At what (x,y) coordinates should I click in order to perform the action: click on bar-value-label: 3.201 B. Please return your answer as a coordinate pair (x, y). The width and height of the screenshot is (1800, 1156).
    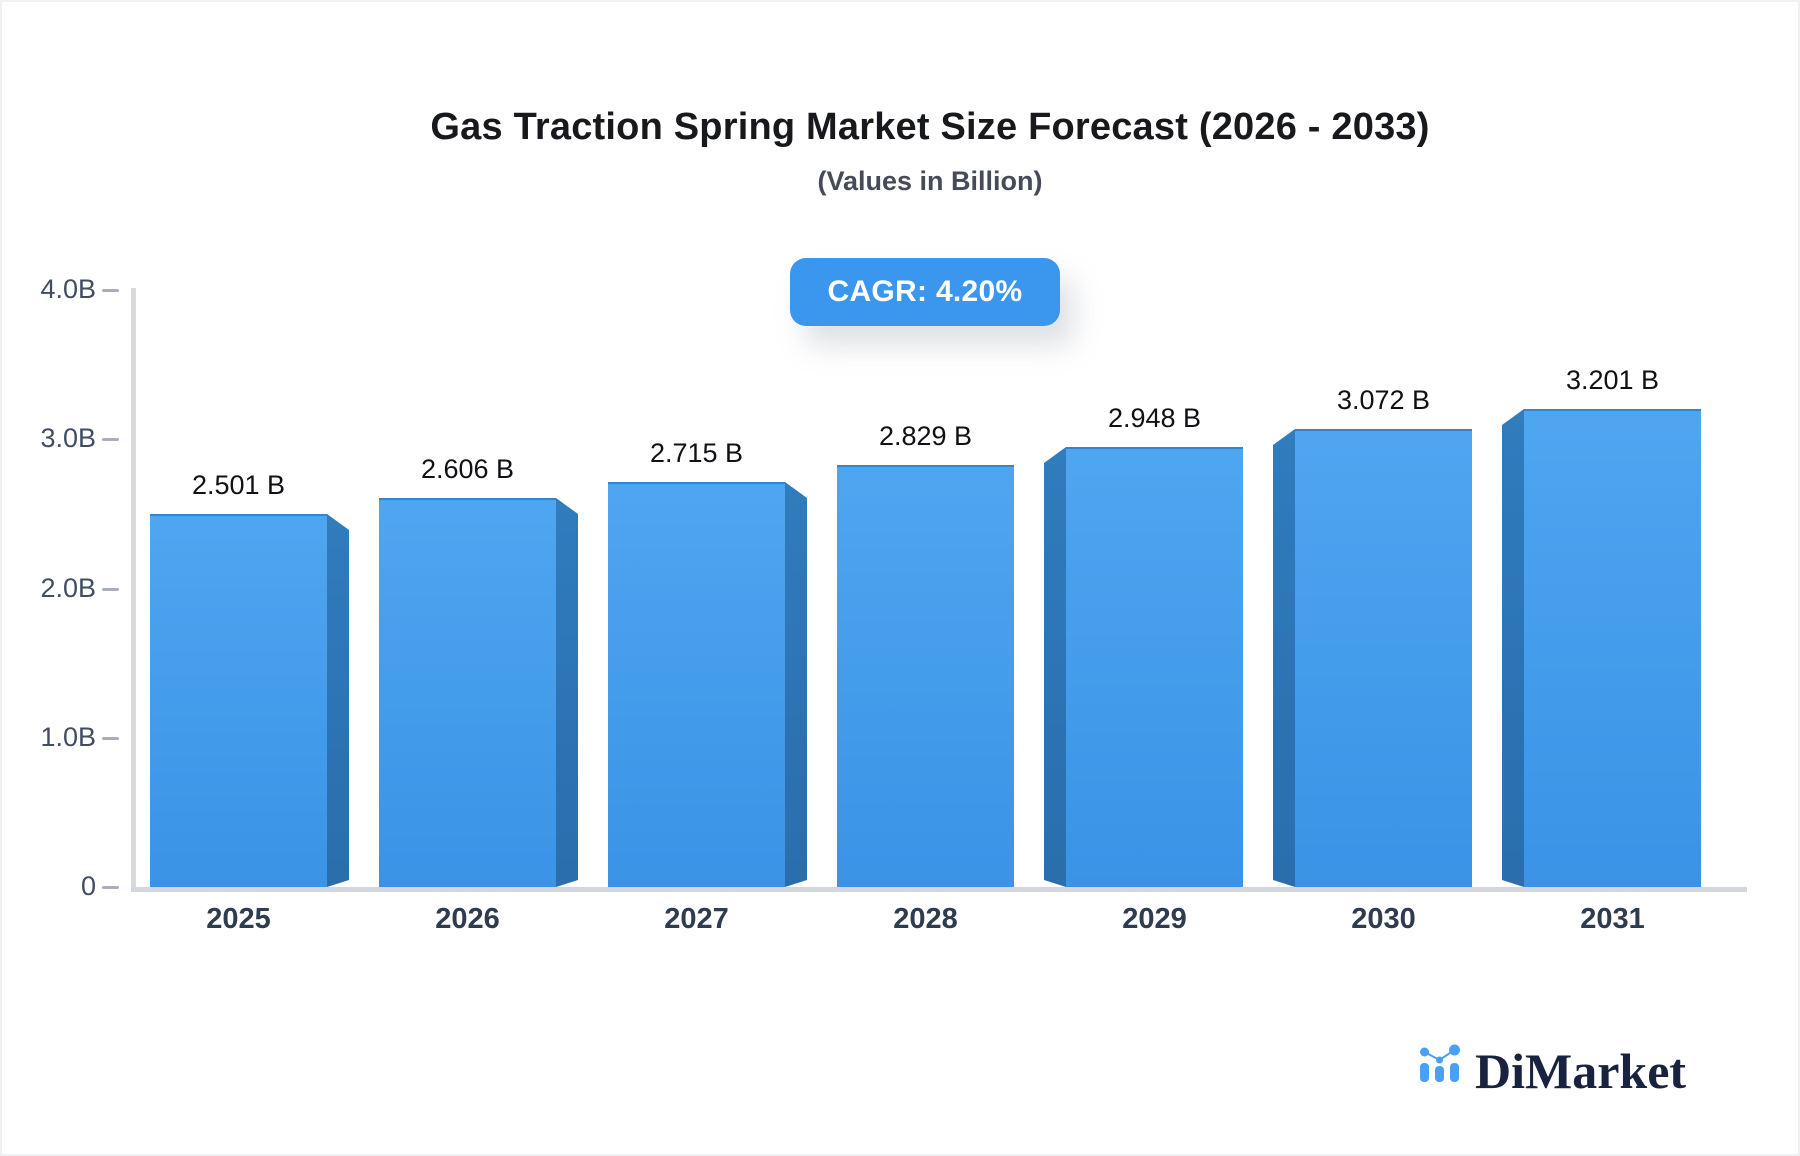
    Looking at the image, I should click on (1612, 380).